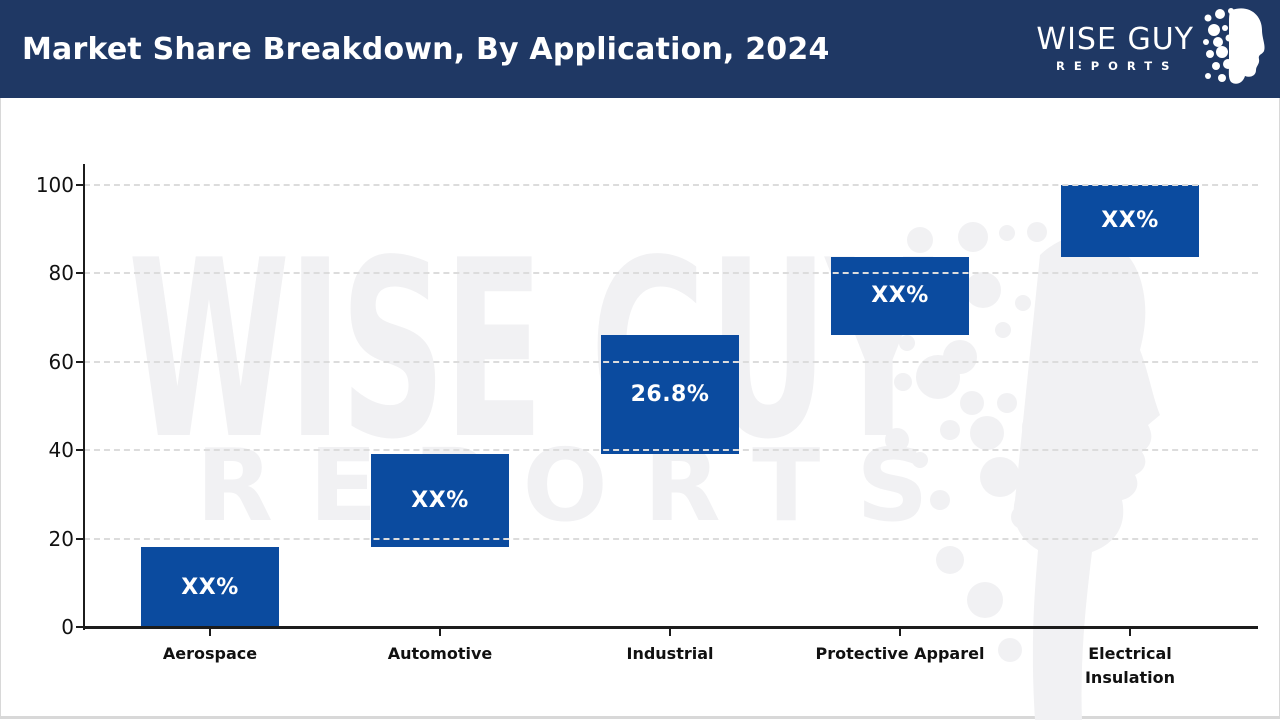 The height and width of the screenshot is (720, 1280). What do you see at coordinates (640, 717) in the screenshot?
I see `bottom-border-line` at bounding box center [640, 717].